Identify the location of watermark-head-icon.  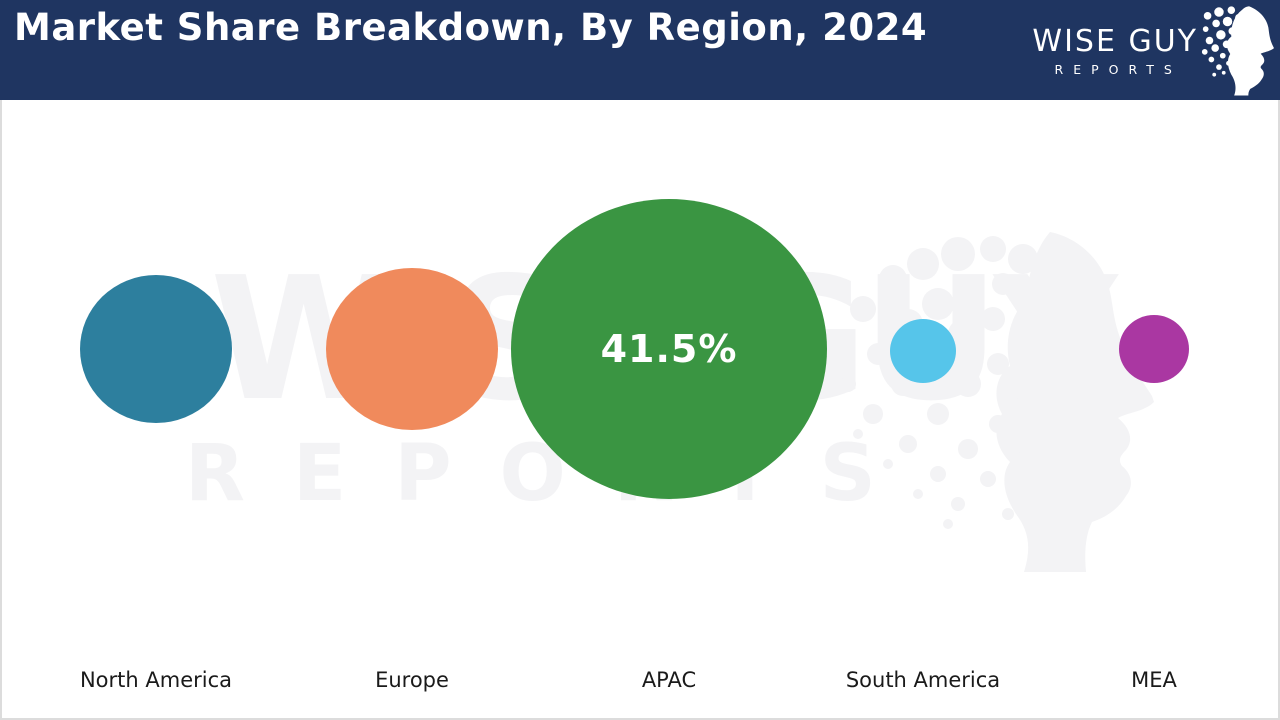
(991, 402).